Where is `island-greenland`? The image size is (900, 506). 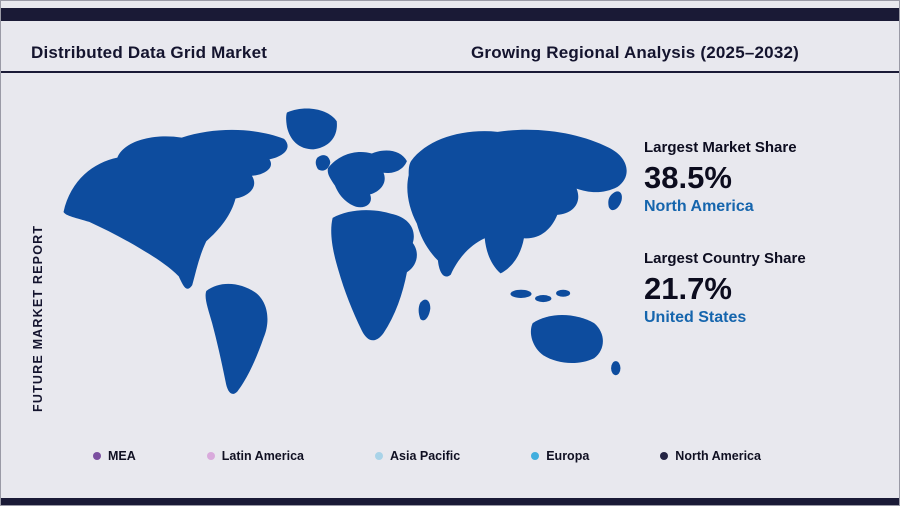 island-greenland is located at coordinates (311, 129).